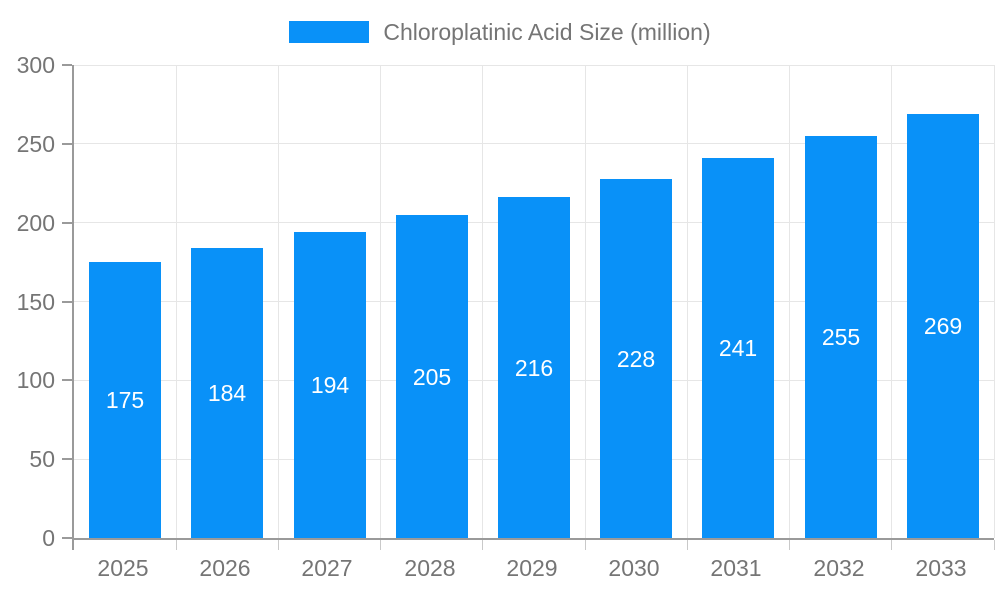  I want to click on x-tick-label: 2032, so click(839, 568).